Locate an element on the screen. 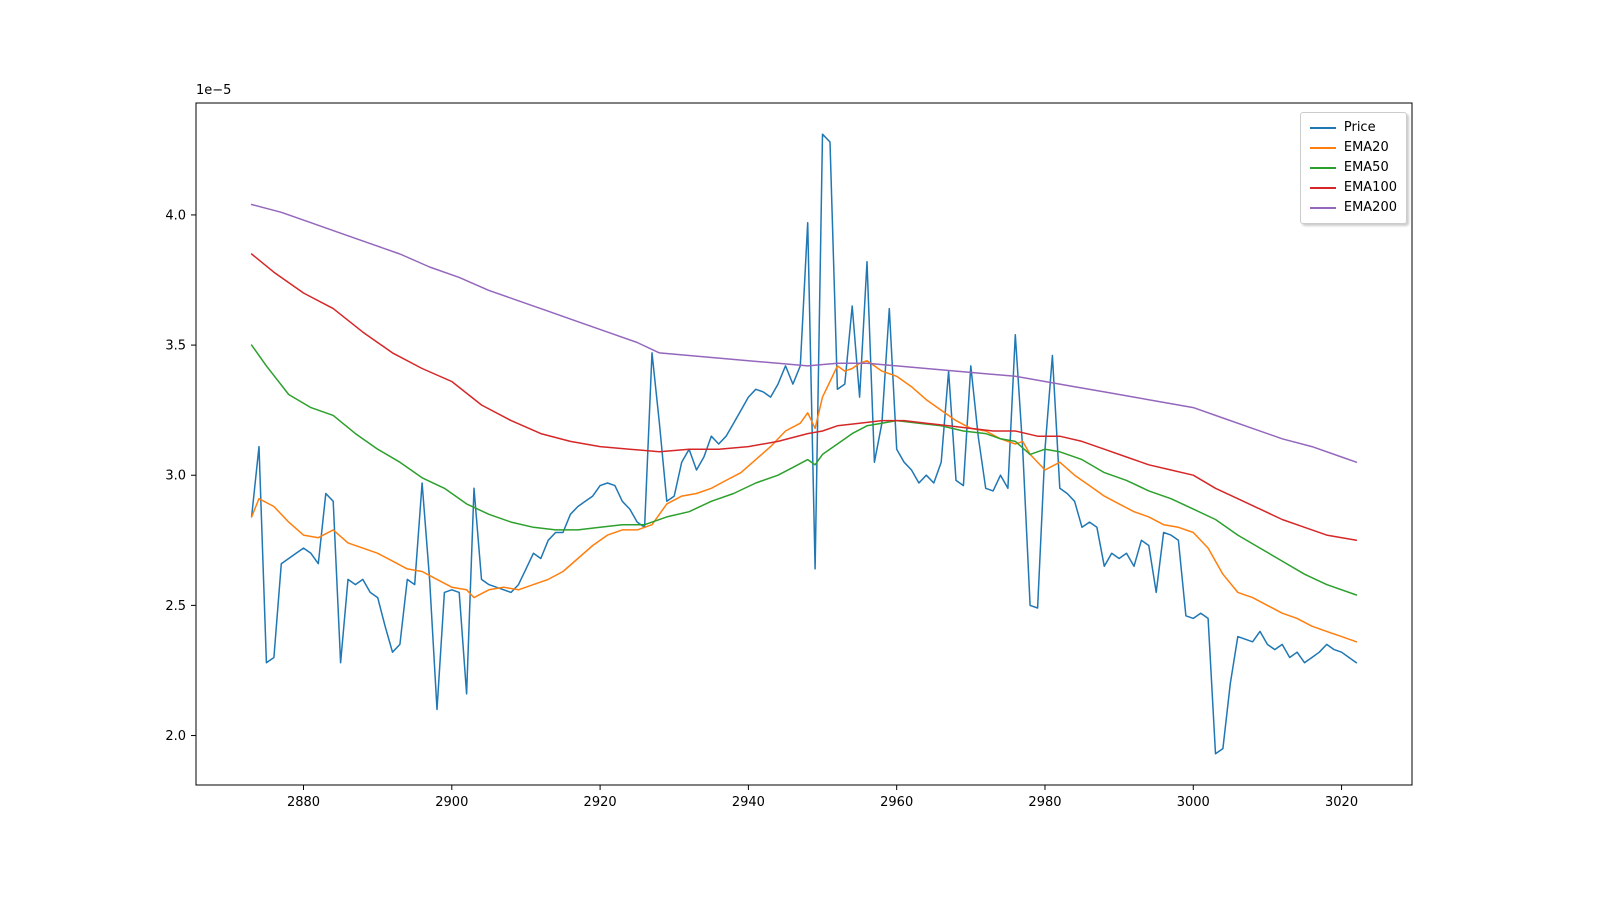 This screenshot has height=900, width=1600. legend-label: EMA50 is located at coordinates (1366, 167).